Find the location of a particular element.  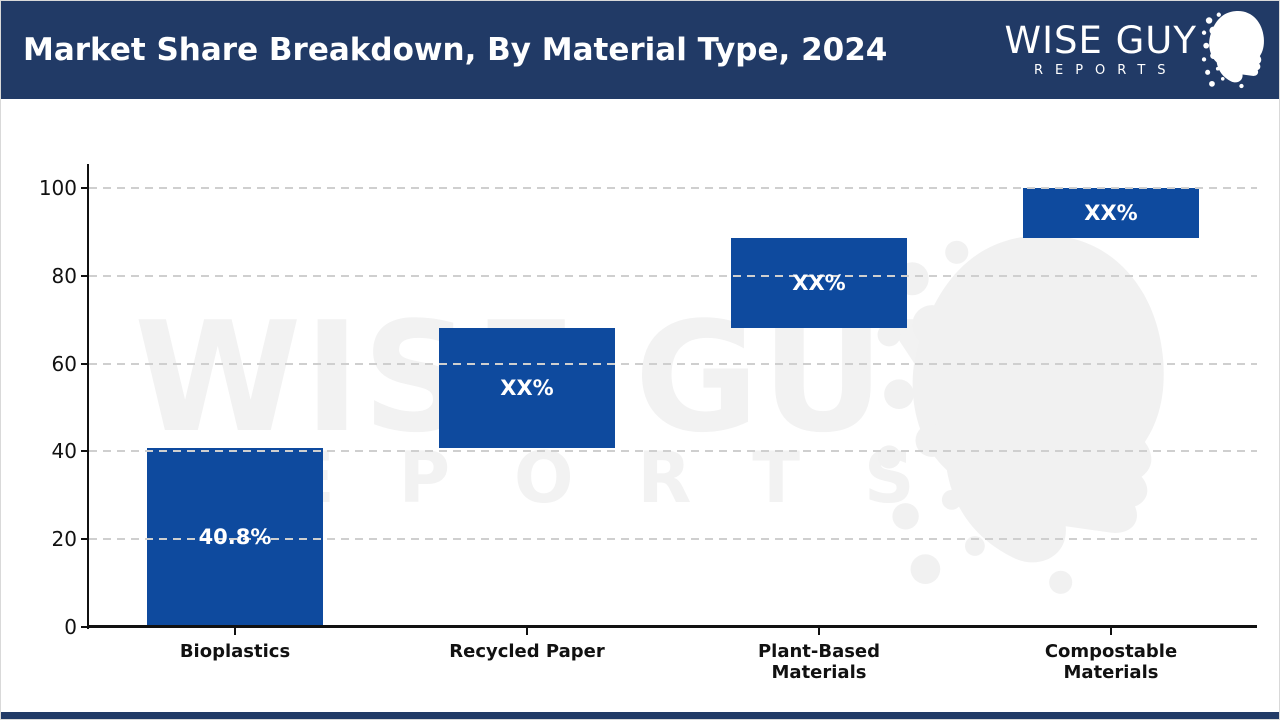

y-axis-line is located at coordinates (88, 396).